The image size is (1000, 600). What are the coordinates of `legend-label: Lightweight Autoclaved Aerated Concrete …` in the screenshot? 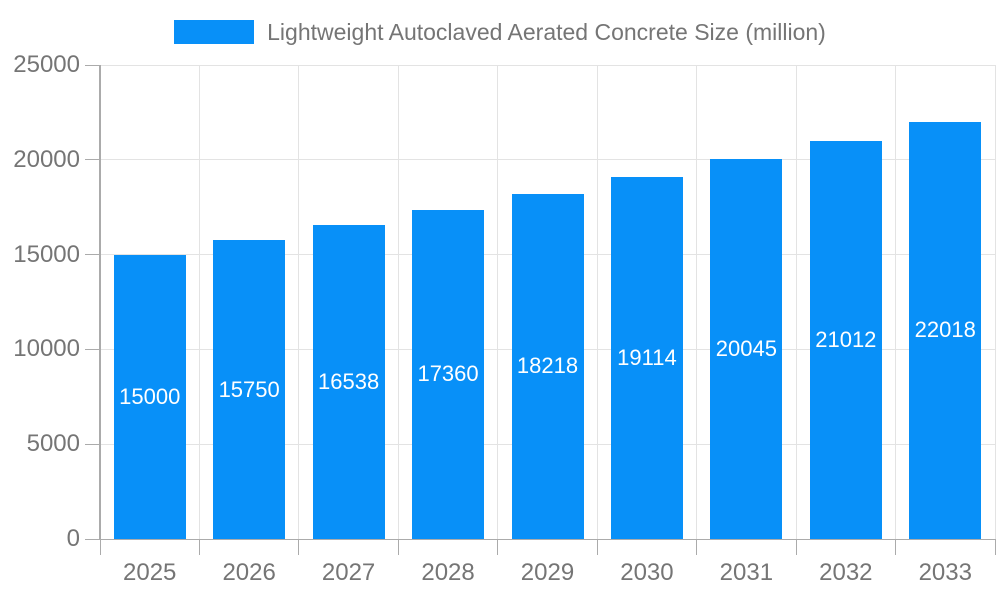 It's located at (546, 31).